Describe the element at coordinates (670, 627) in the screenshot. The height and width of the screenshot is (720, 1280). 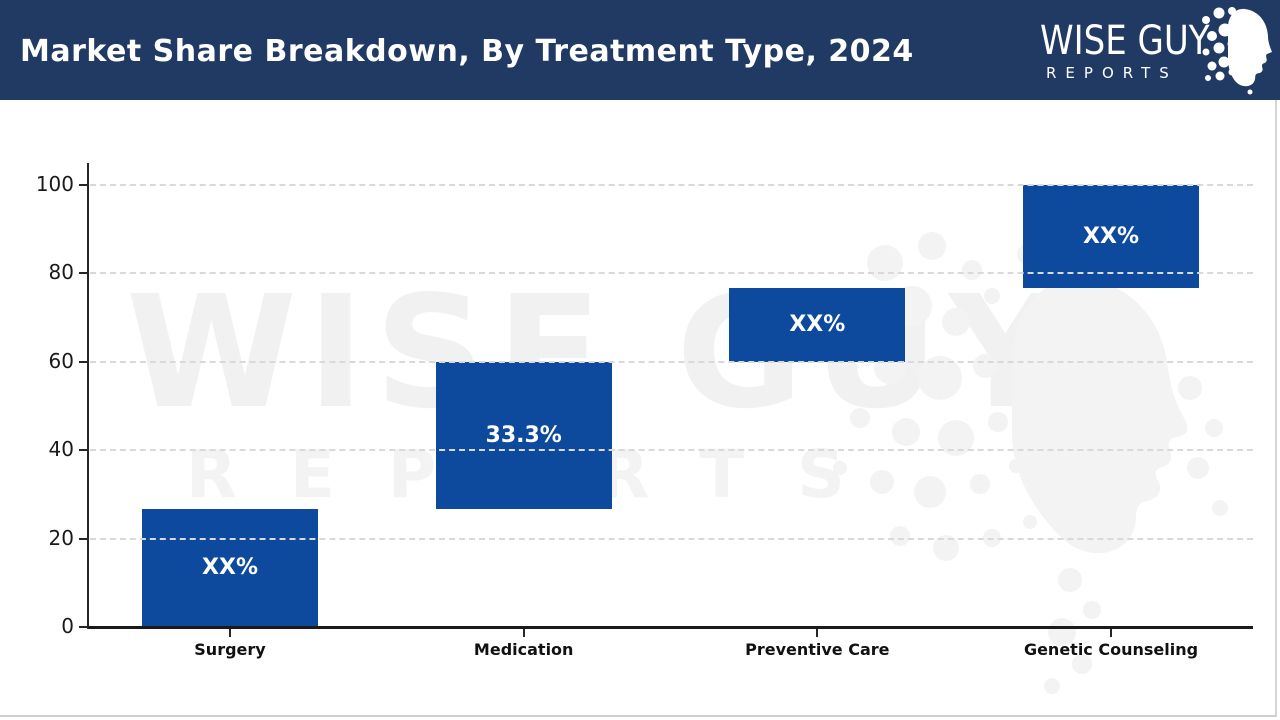
I see `x-axis-line` at that location.